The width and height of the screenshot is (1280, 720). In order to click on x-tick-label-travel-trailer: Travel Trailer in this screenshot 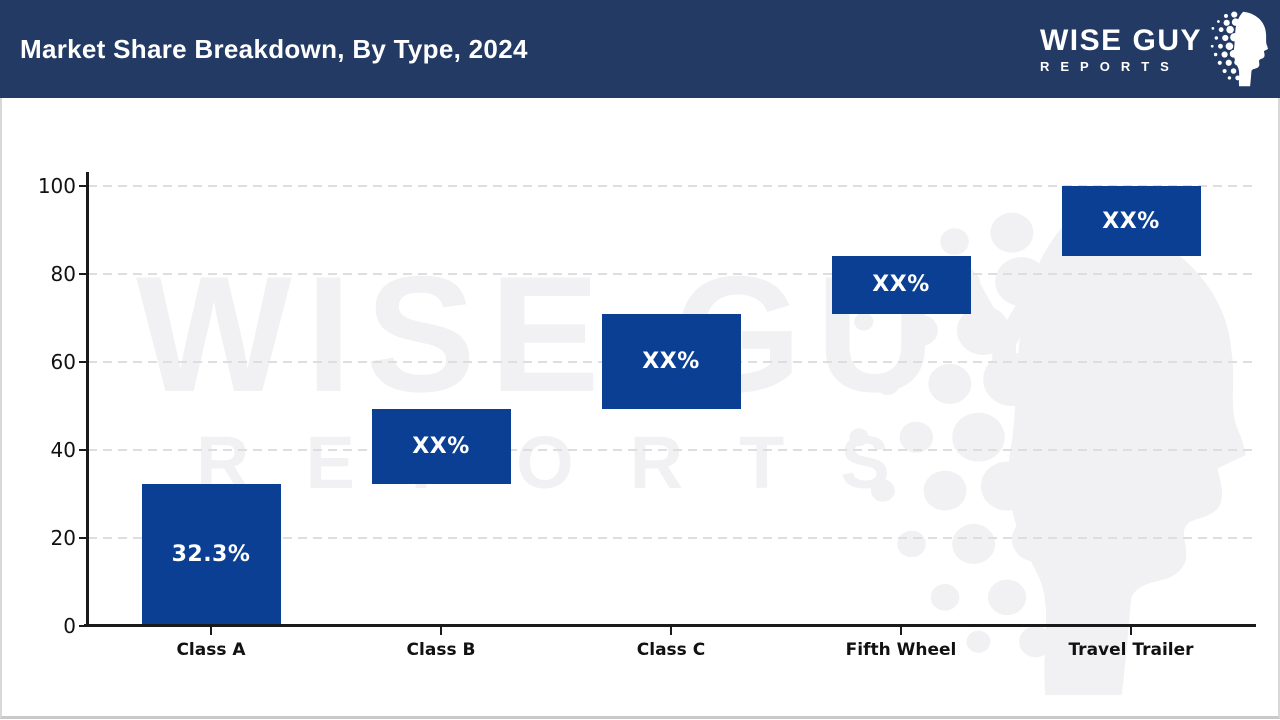, I will do `click(1131, 650)`.